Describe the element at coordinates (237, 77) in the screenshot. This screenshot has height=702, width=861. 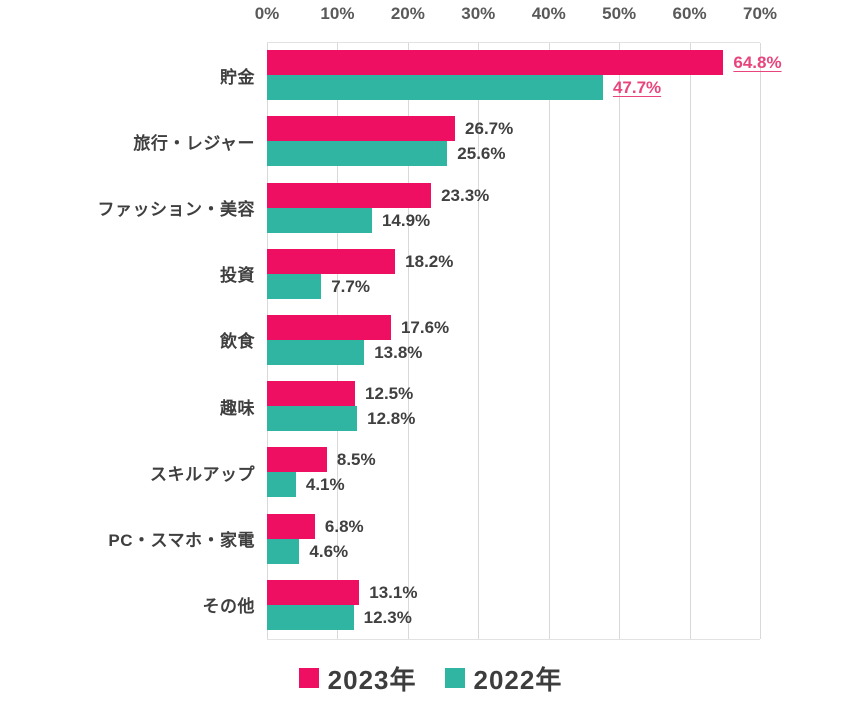
I see `category-label: 貯金` at that location.